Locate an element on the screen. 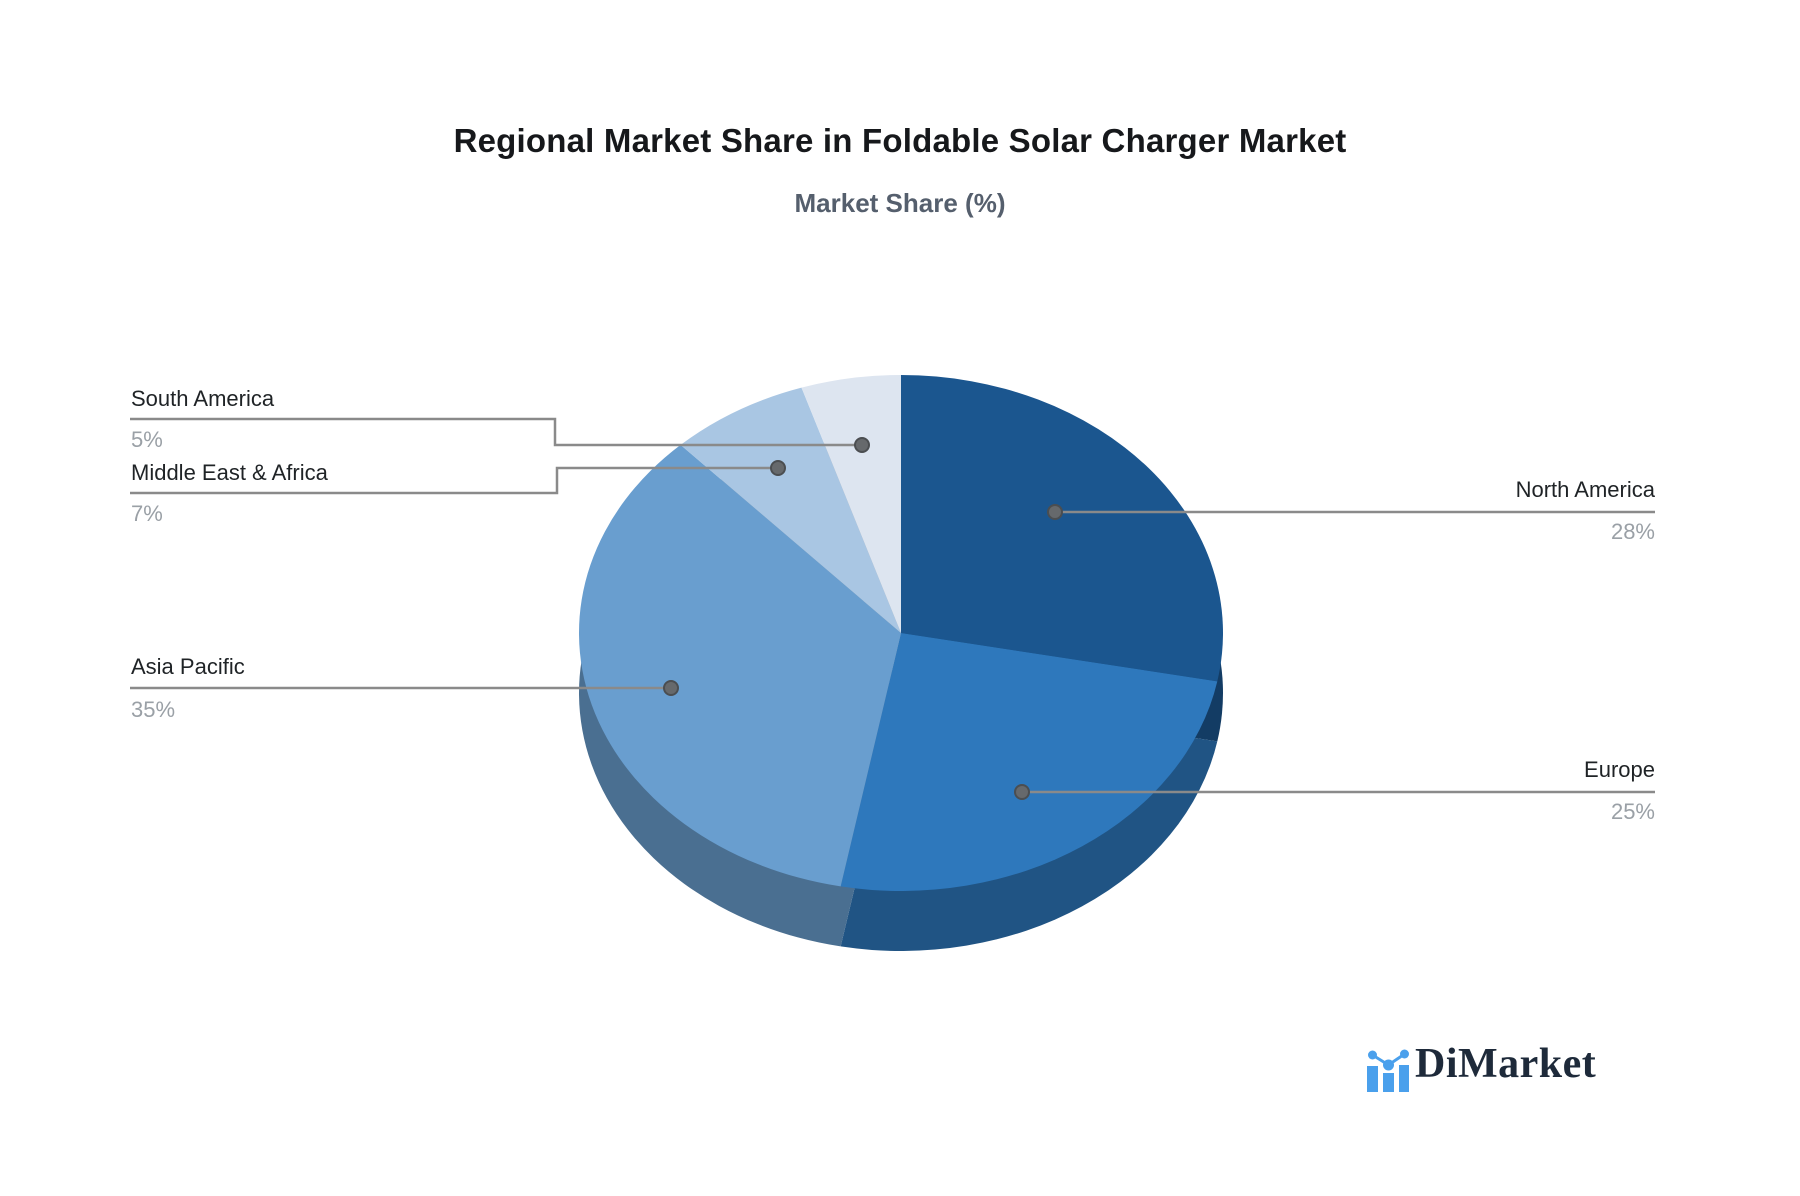 The width and height of the screenshot is (1800, 1196). label-south-america: South America is located at coordinates (203, 398).